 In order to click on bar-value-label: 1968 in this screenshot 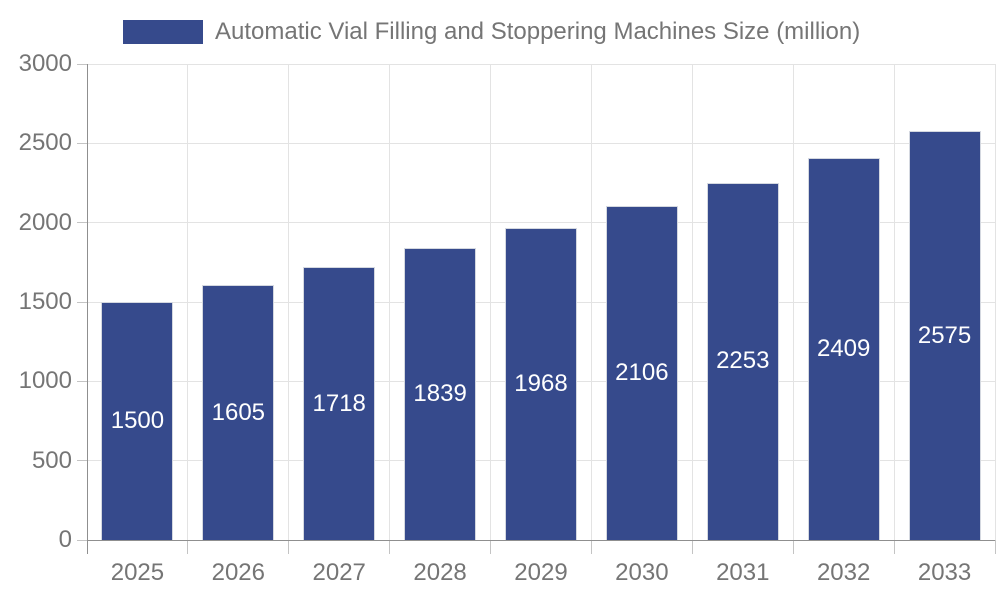, I will do `click(541, 383)`.